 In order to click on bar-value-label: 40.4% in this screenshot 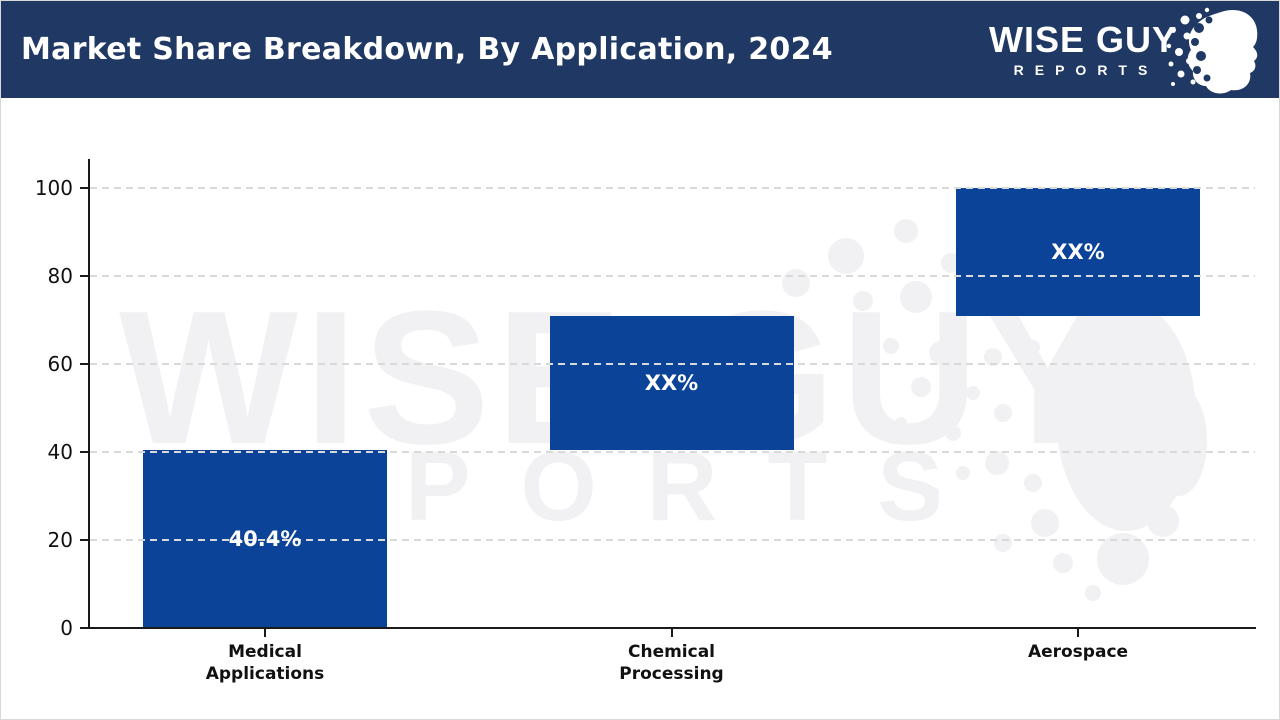, I will do `click(265, 539)`.